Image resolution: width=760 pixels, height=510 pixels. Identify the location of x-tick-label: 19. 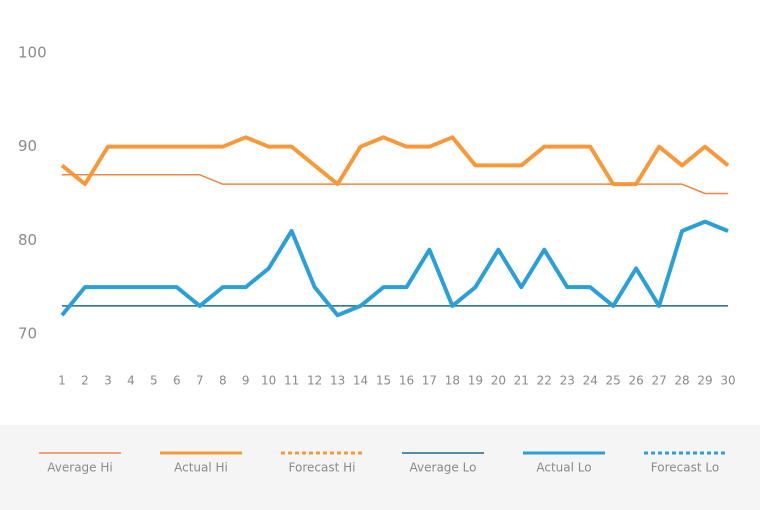
(475, 381).